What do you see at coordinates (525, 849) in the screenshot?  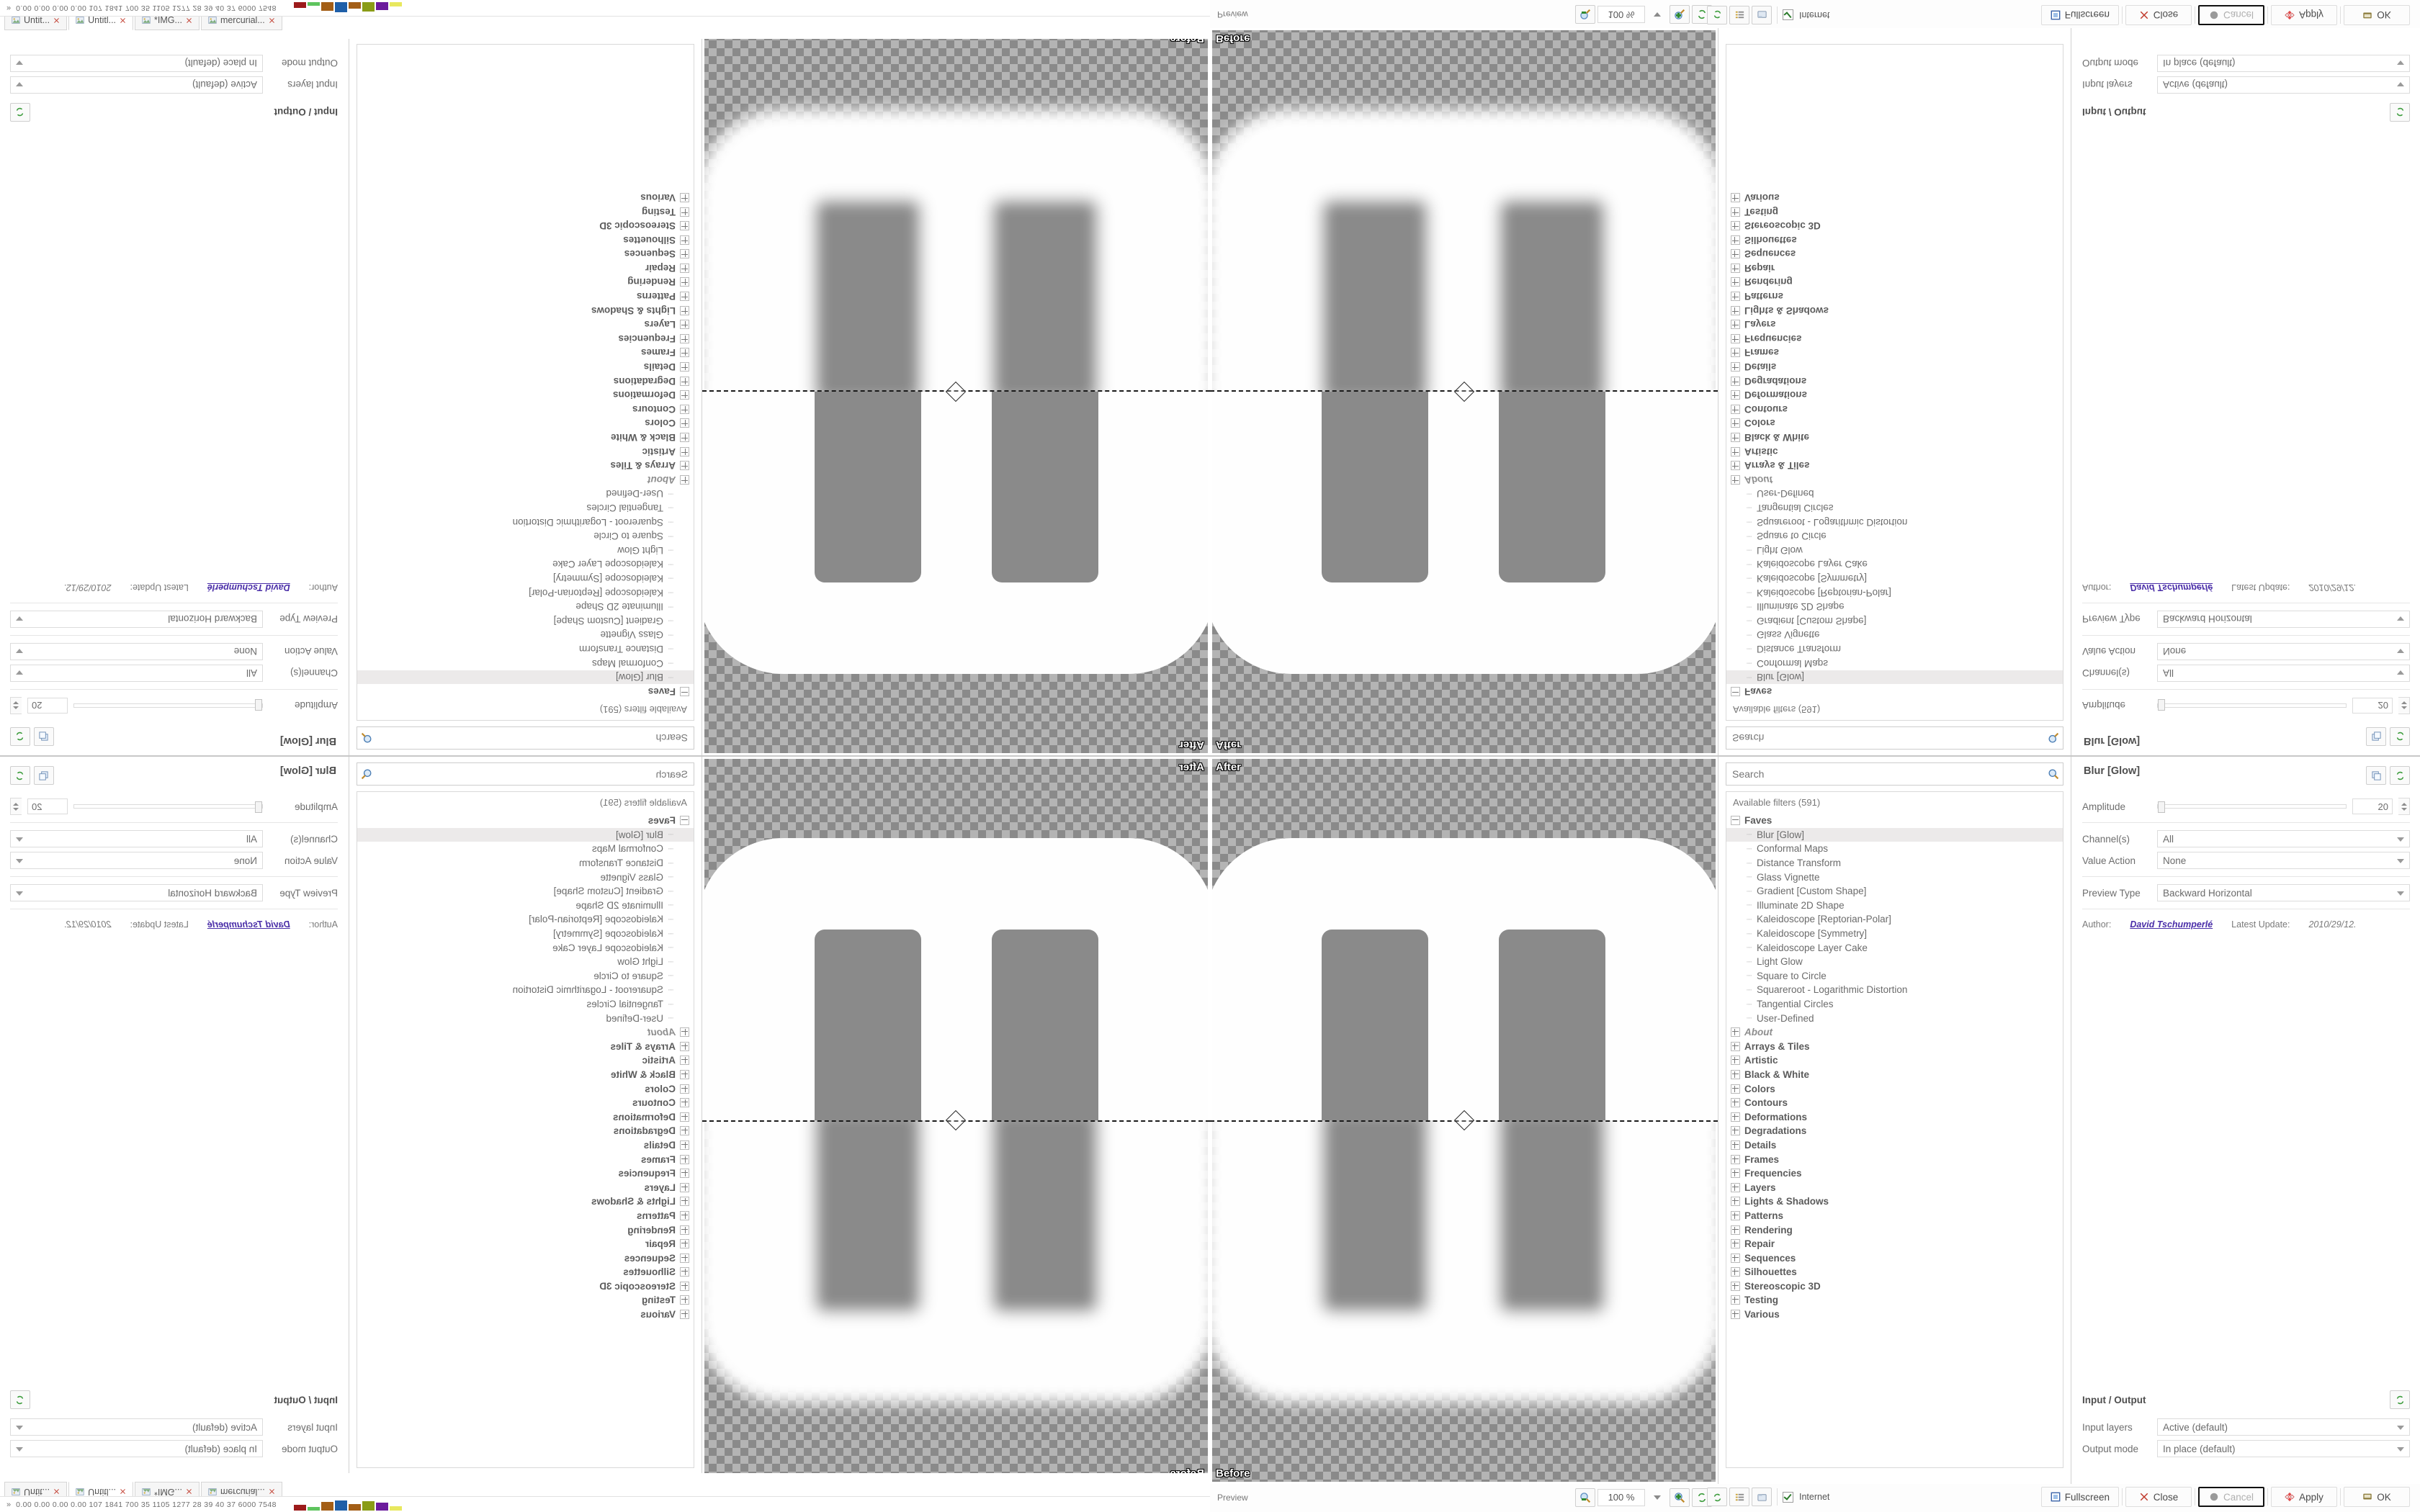 I see `filter-item: ┈ Conformal Maps` at bounding box center [525, 849].